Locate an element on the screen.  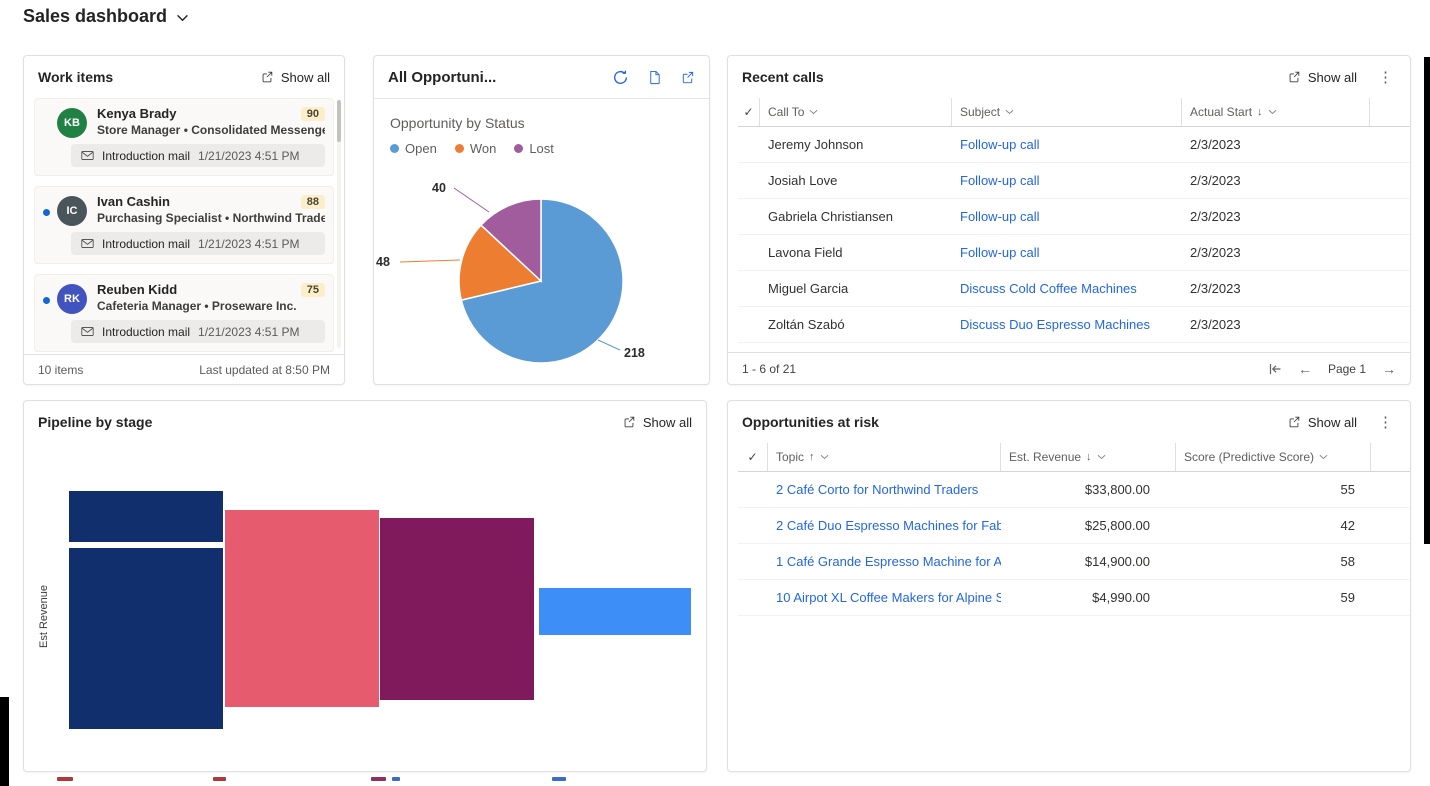
score-badge: 88 is located at coordinates (312, 201).